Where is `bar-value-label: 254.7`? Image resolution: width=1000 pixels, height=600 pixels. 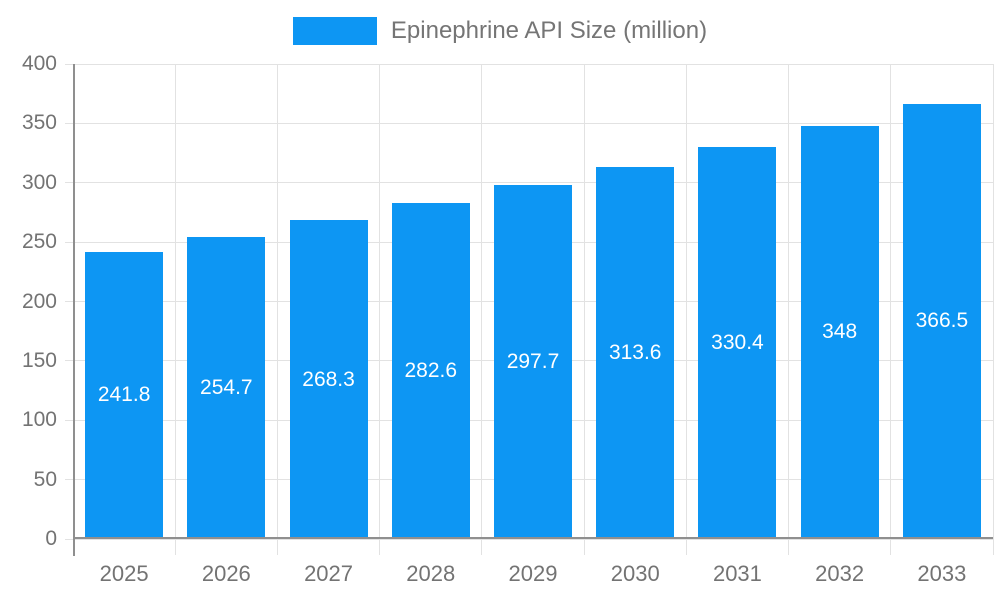
bar-value-label: 254.7 is located at coordinates (226, 387).